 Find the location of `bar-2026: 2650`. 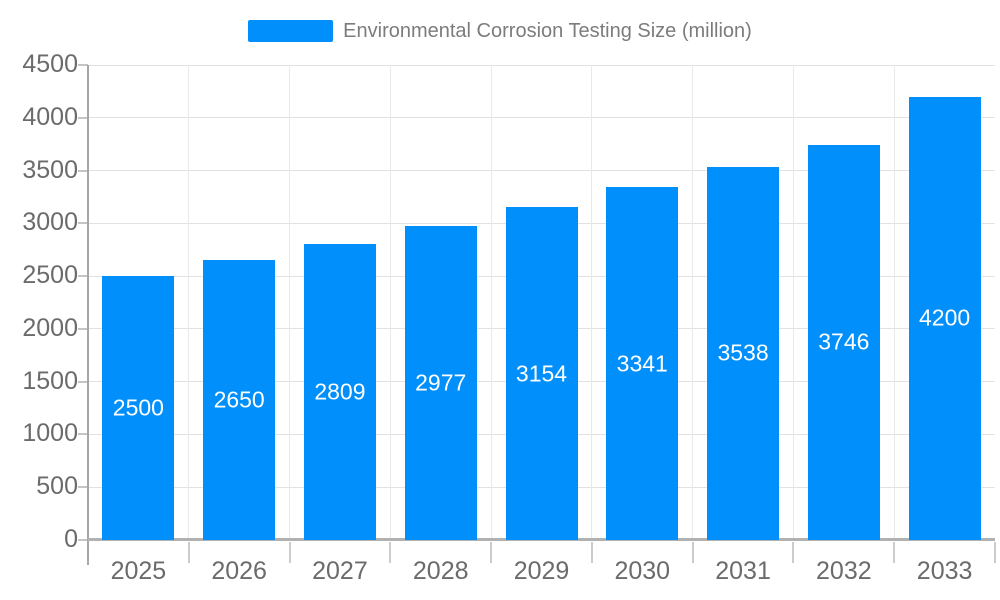

bar-2026: 2650 is located at coordinates (239, 400).